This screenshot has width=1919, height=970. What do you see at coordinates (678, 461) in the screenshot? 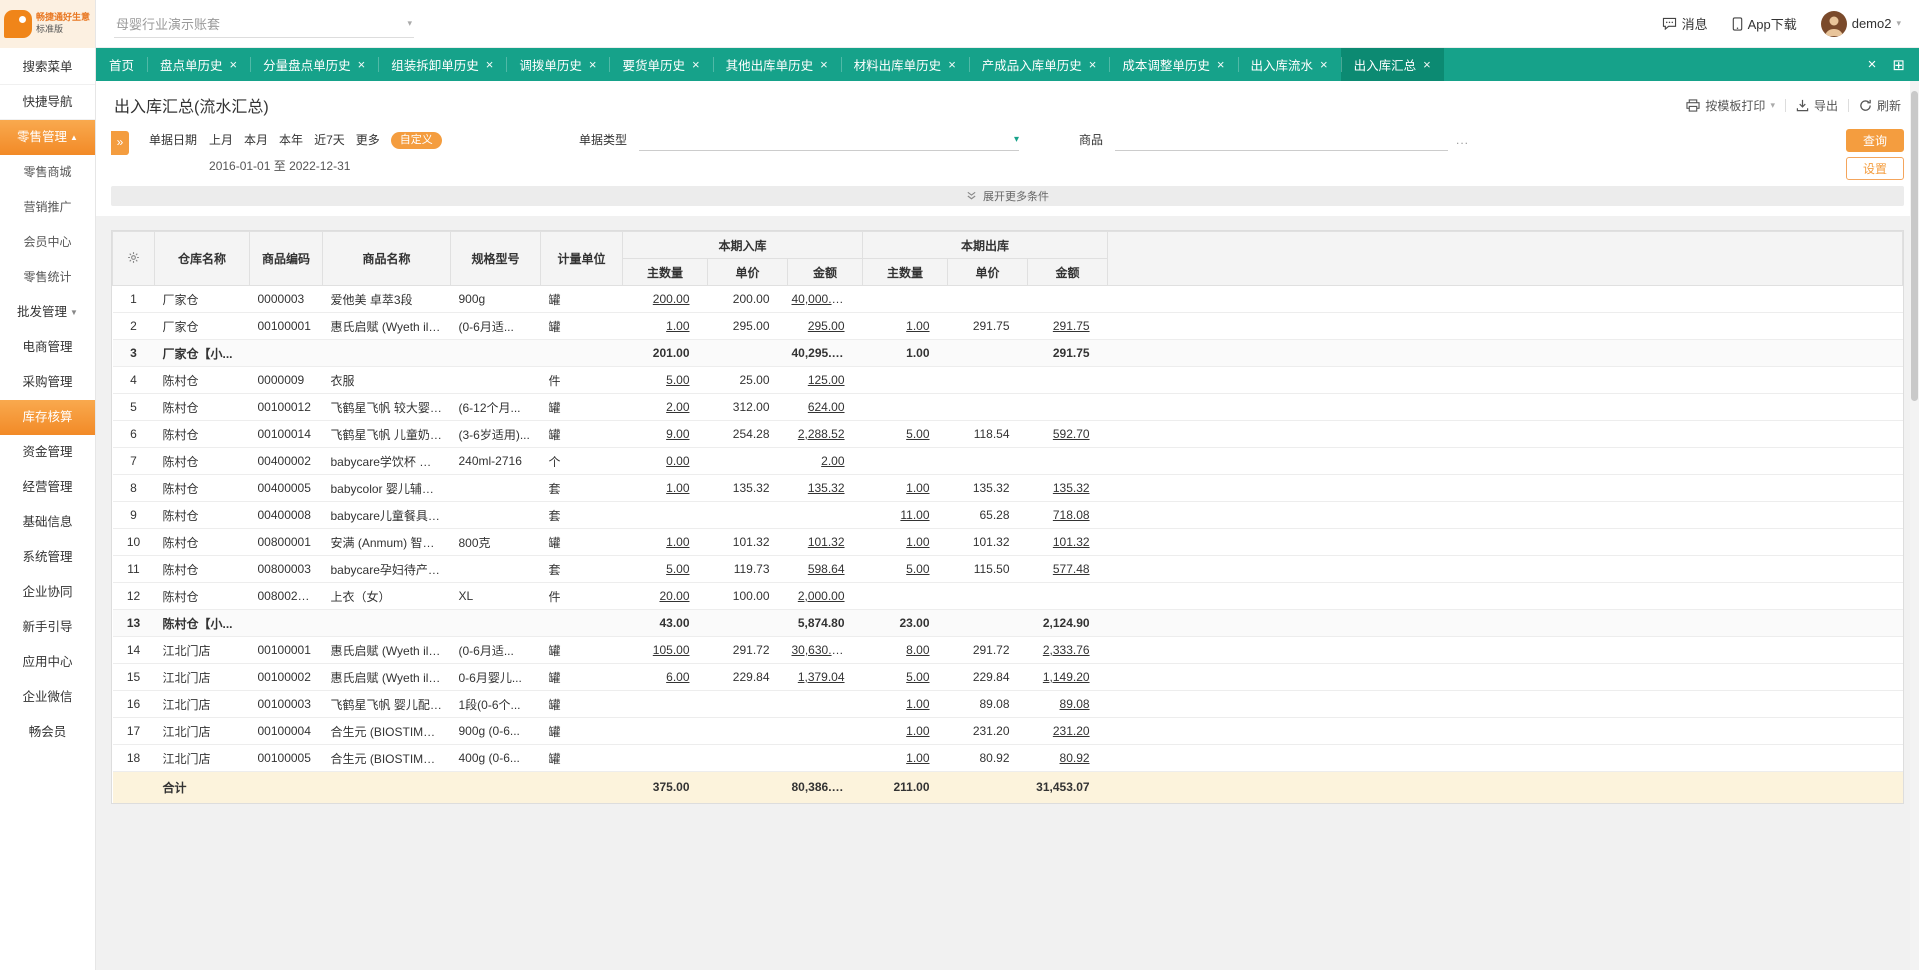
I see `drill-down-link: 0.00` at bounding box center [678, 461].